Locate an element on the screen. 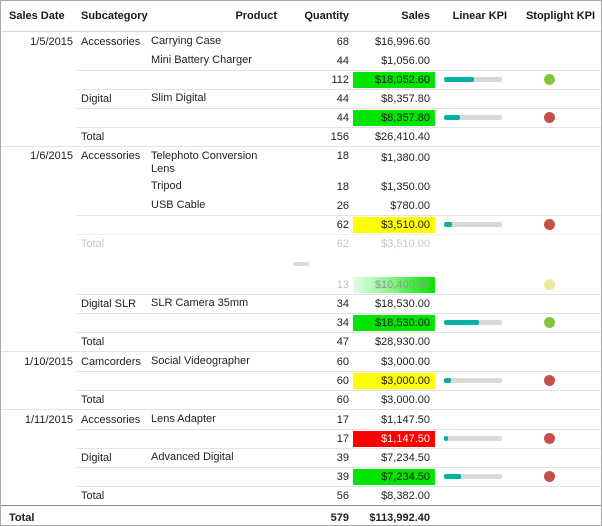 The height and width of the screenshot is (526, 602). cell-subcategory: Digital SLR is located at coordinates (109, 303).